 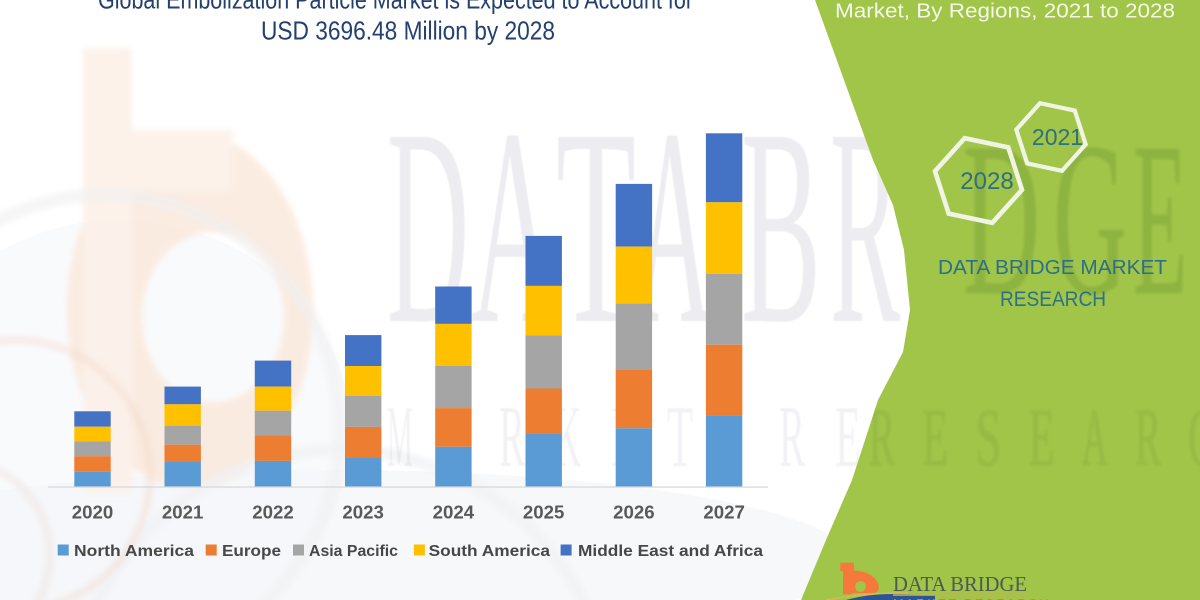 What do you see at coordinates (544, 512) in the screenshot?
I see `svg-text: 2025` at bounding box center [544, 512].